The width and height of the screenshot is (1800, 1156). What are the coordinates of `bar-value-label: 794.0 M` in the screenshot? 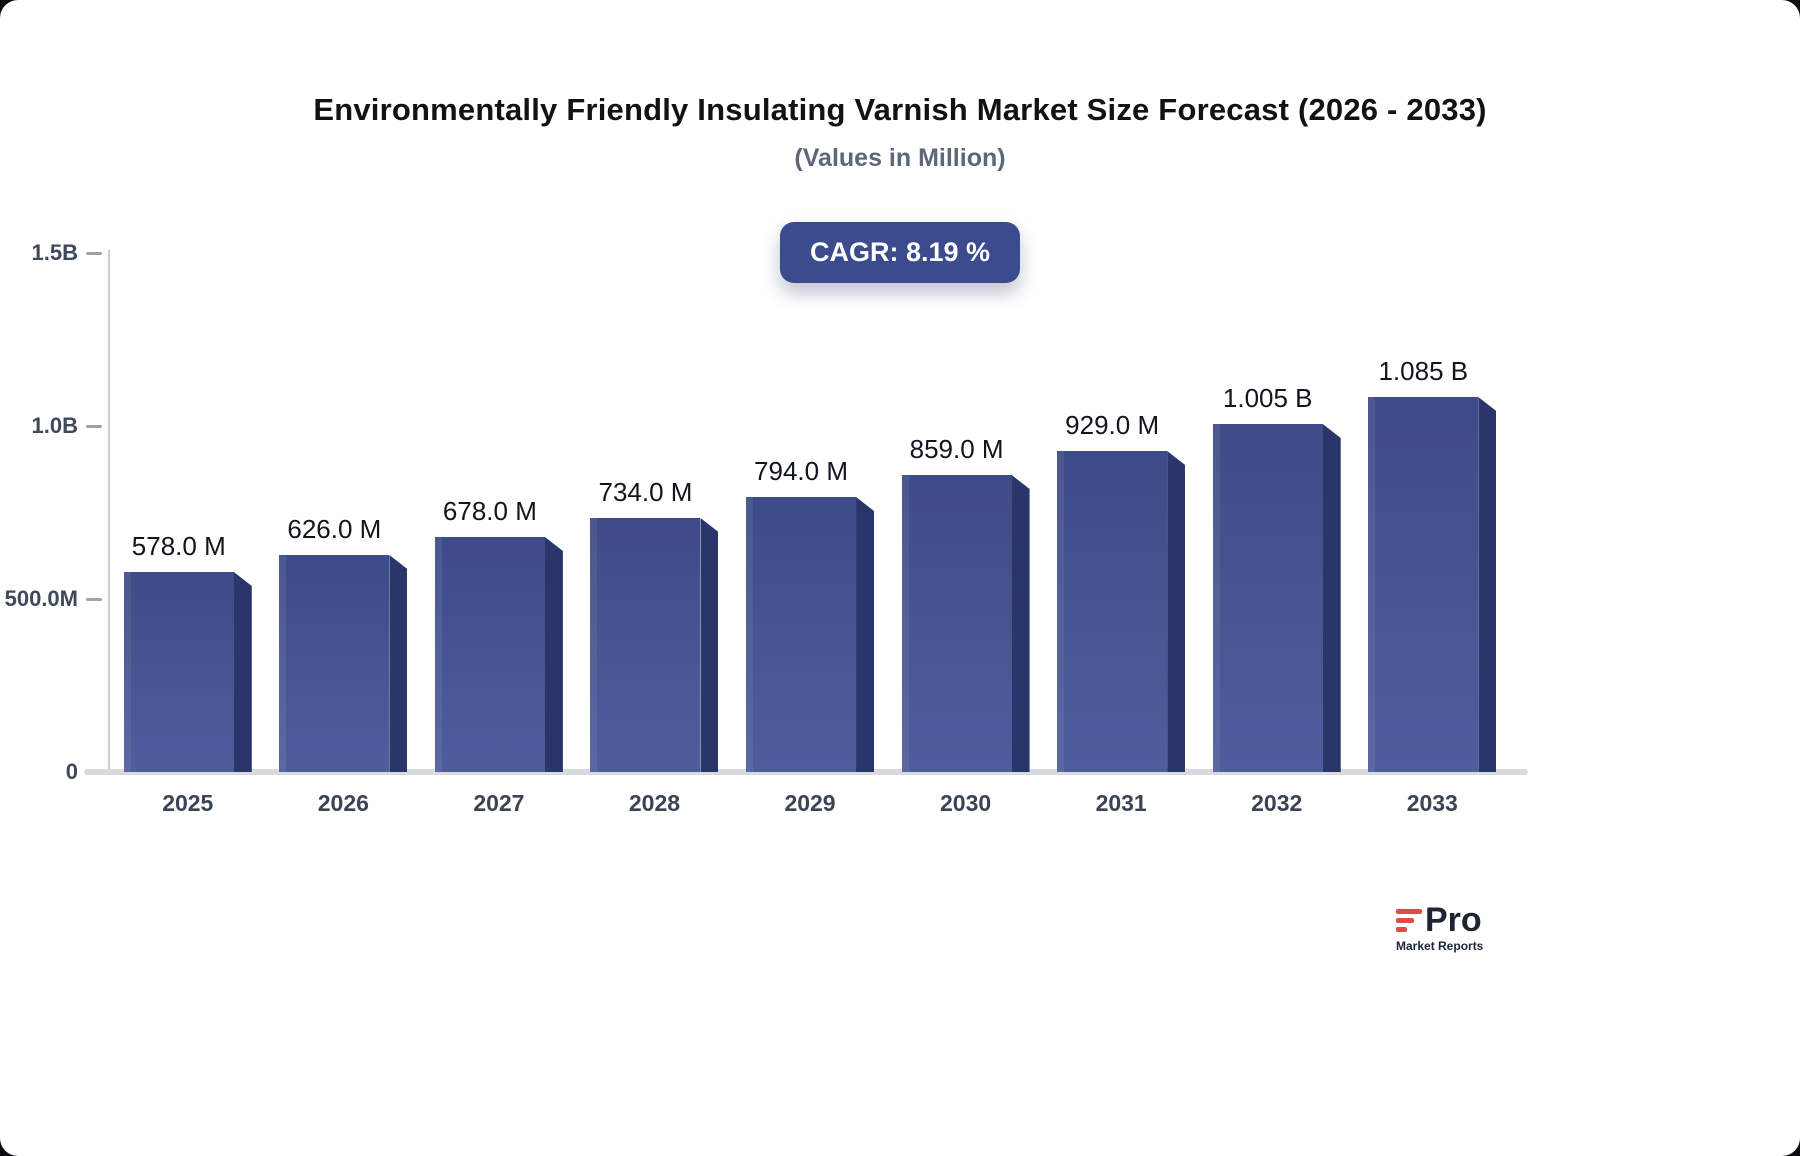 It's located at (801, 471).